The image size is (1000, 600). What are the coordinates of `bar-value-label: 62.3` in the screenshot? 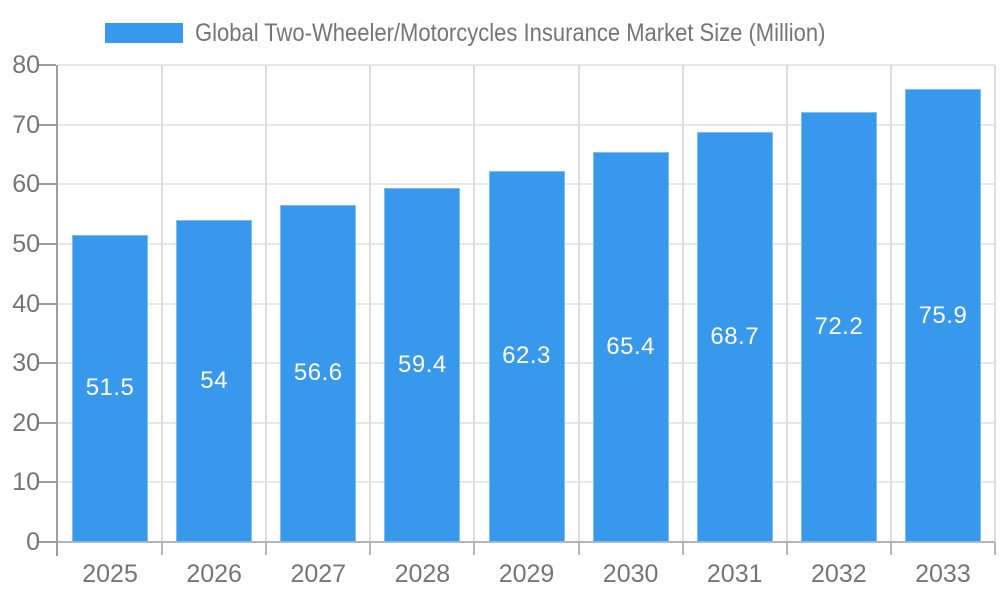 It's located at (526, 356).